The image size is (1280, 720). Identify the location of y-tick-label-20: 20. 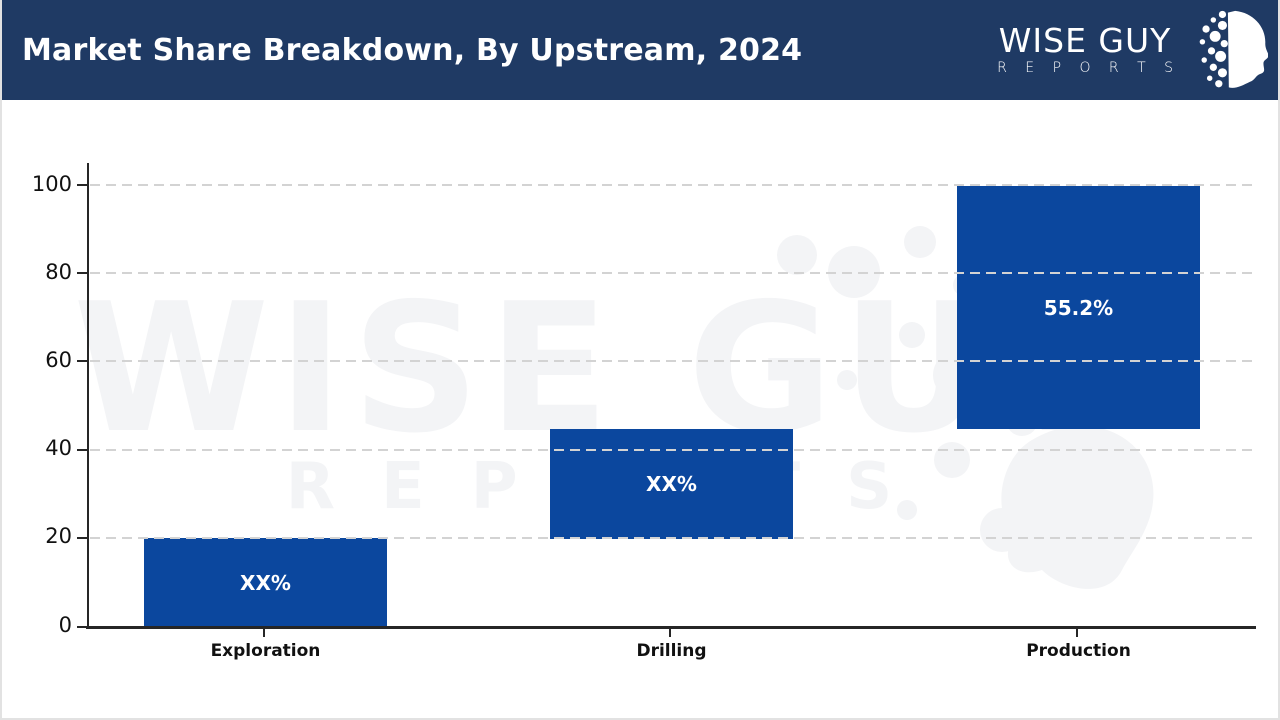
(58, 536).